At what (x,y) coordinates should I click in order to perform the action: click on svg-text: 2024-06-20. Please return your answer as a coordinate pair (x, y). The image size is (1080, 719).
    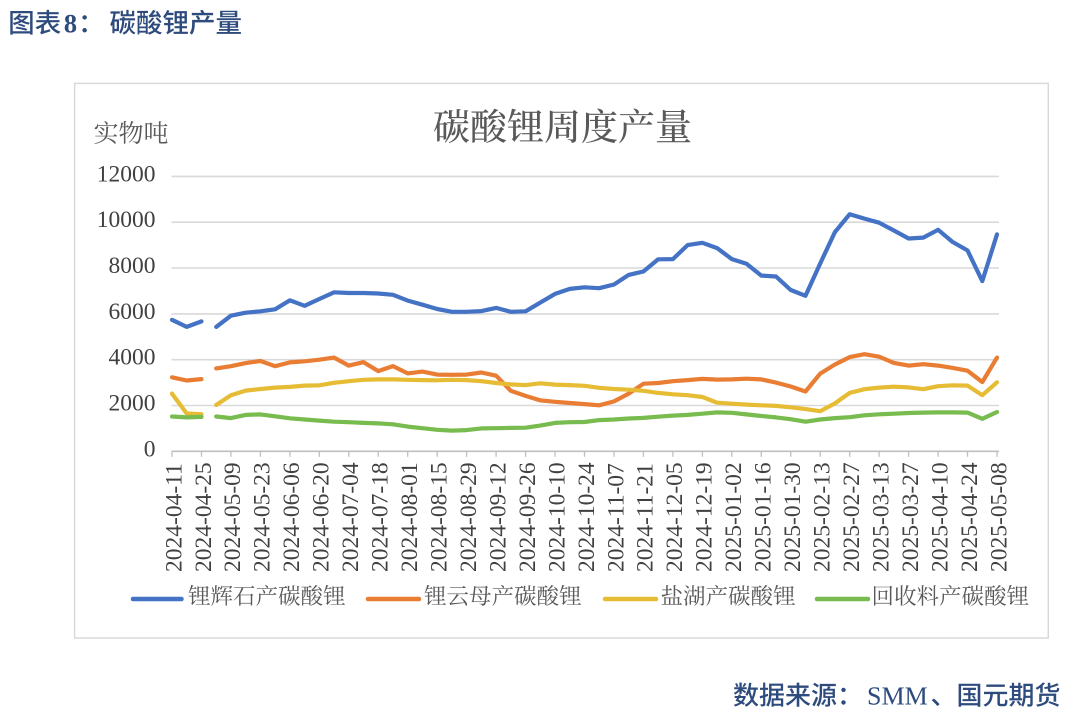
    Looking at the image, I should click on (322, 517).